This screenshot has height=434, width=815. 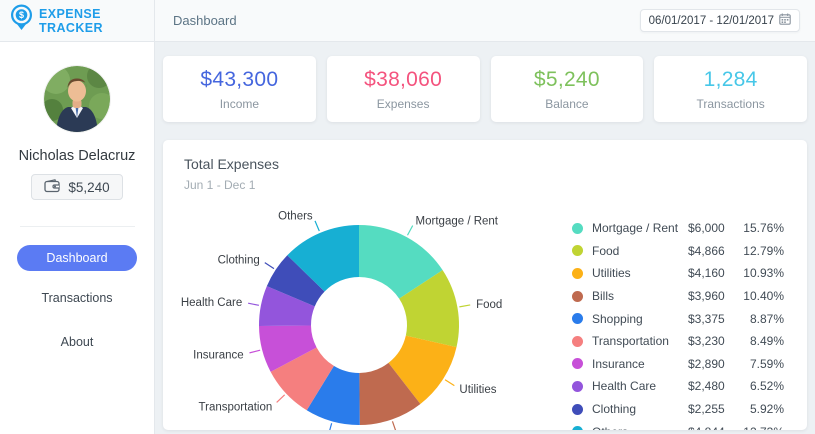 I want to click on donut-slice-insurance, so click(x=288, y=348).